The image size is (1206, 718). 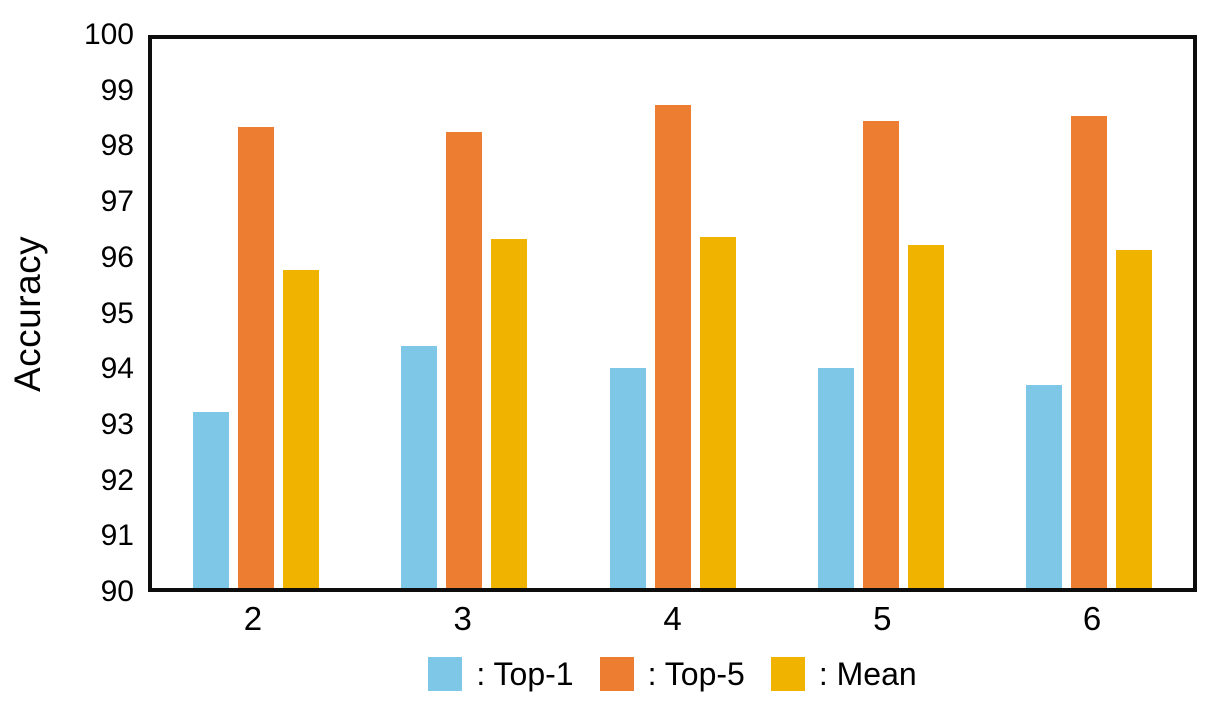 What do you see at coordinates (117, 90) in the screenshot?
I see `y-tick-99: 99` at bounding box center [117, 90].